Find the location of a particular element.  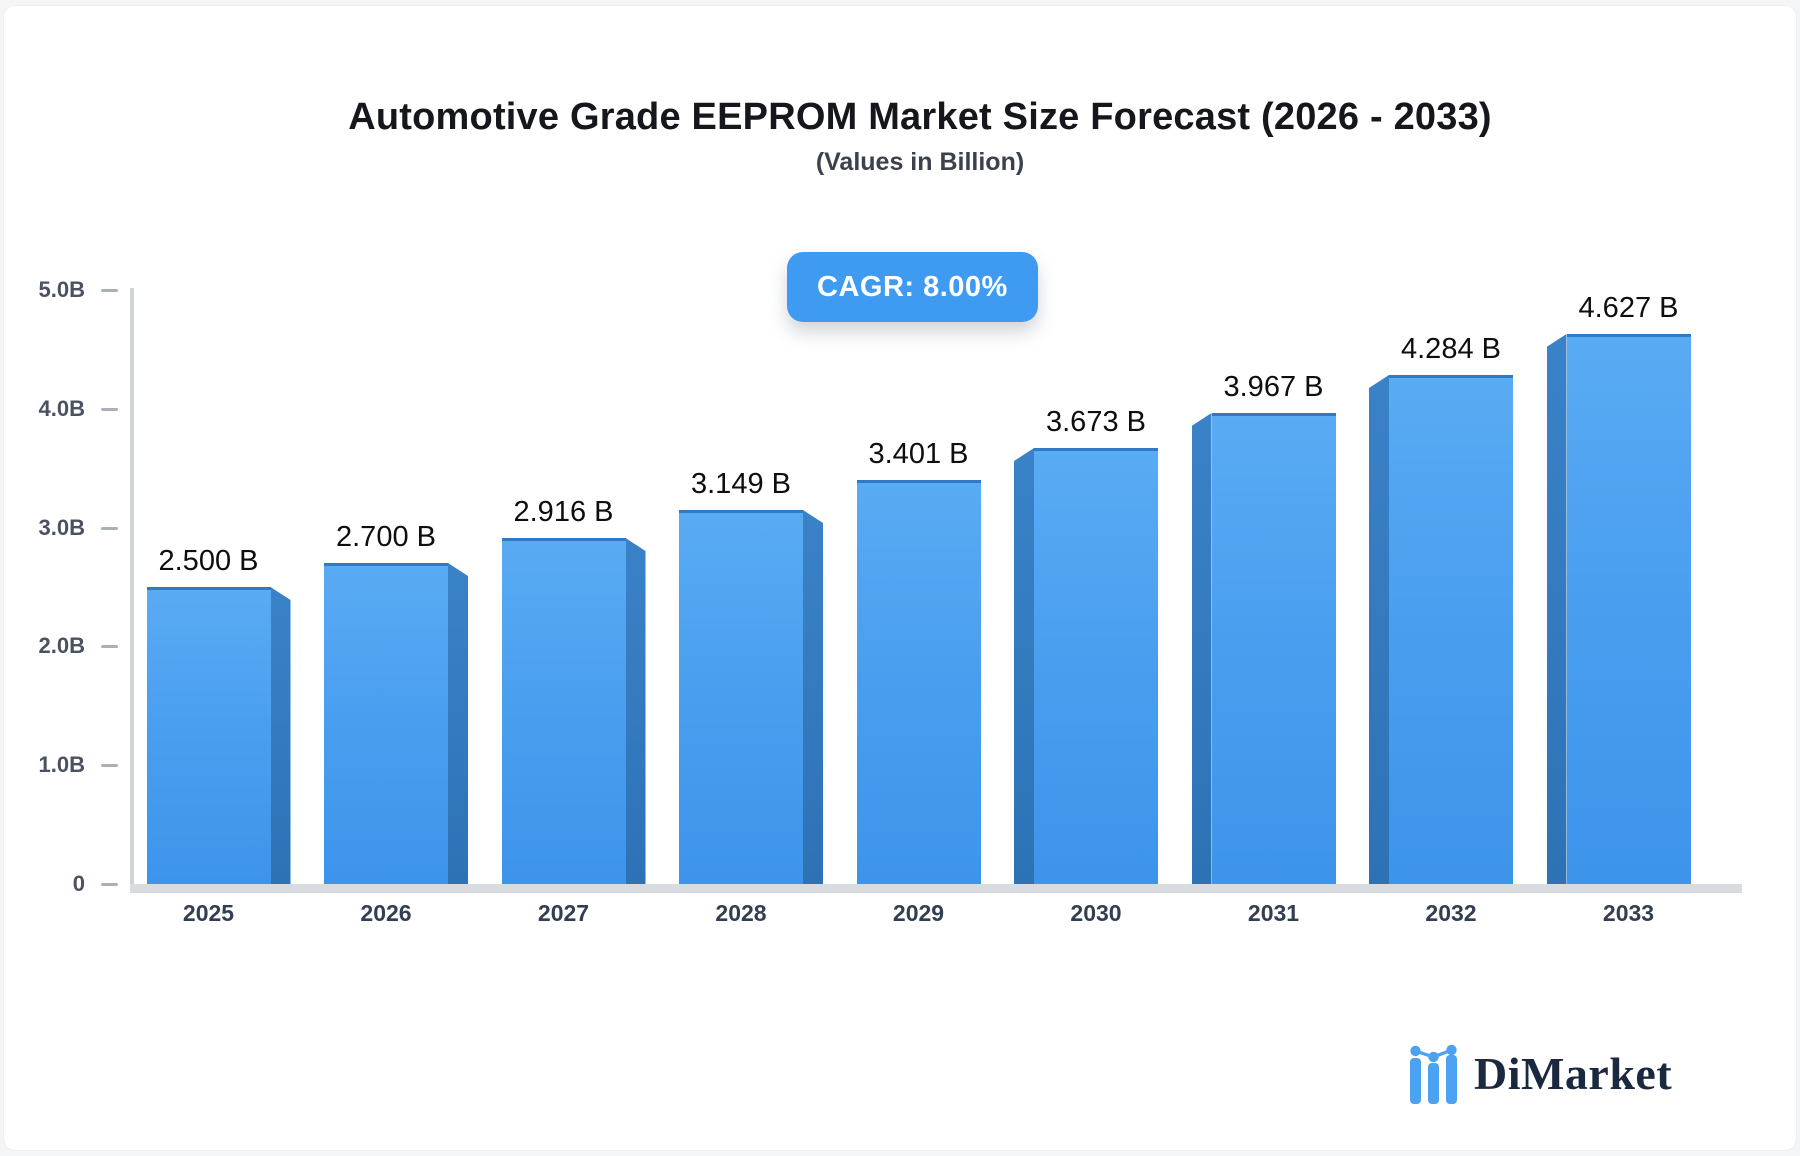

y-tick-label: 4.0B is located at coordinates (61, 408).